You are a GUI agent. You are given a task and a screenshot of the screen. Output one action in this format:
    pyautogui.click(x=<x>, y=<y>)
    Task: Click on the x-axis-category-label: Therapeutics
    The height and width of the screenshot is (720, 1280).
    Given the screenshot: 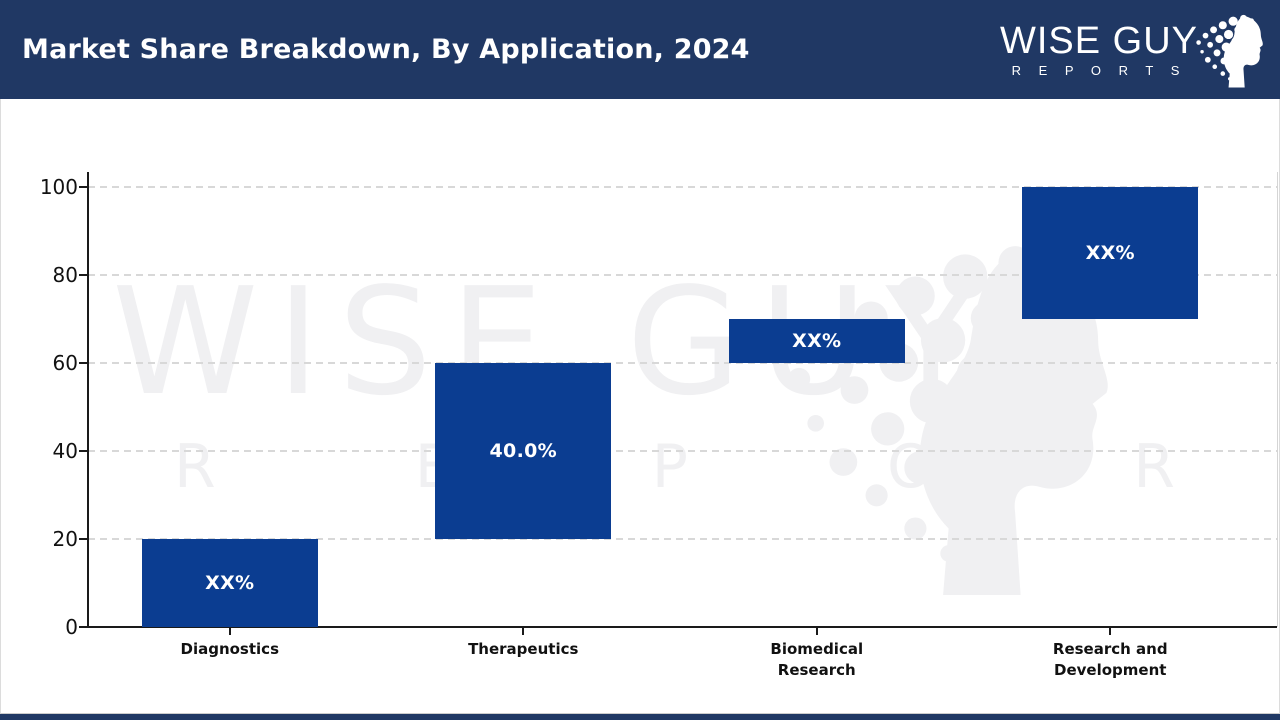 What is the action you would take?
    pyautogui.click(x=523, y=649)
    